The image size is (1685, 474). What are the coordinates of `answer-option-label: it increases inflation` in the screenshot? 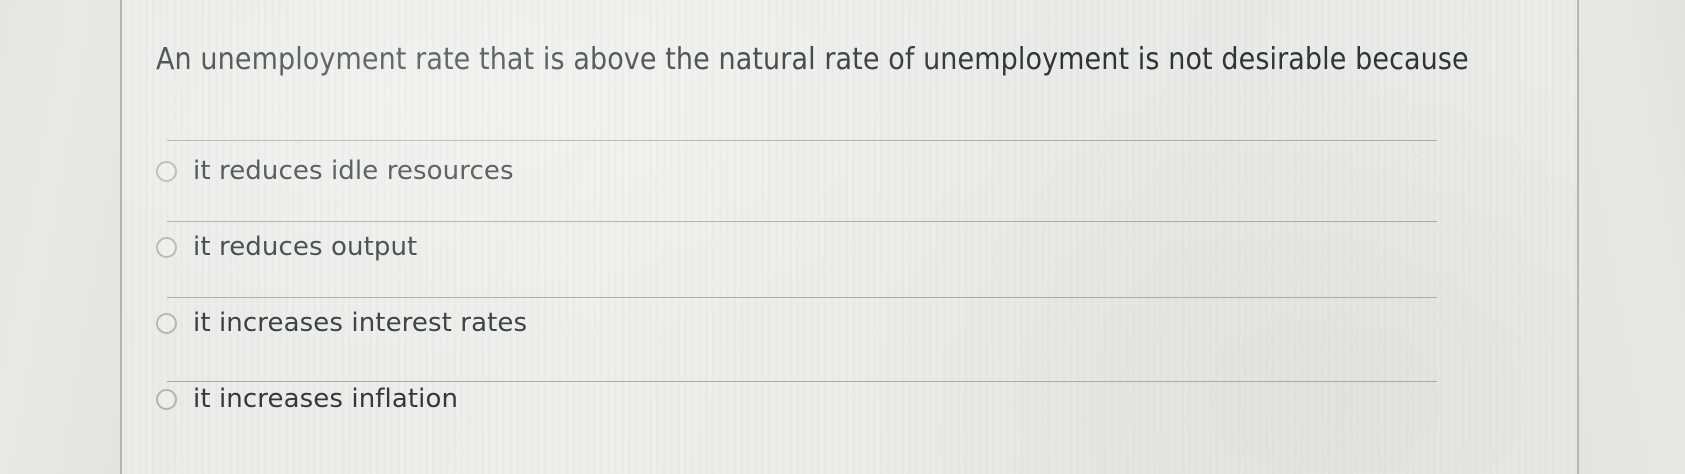 It's located at (326, 399).